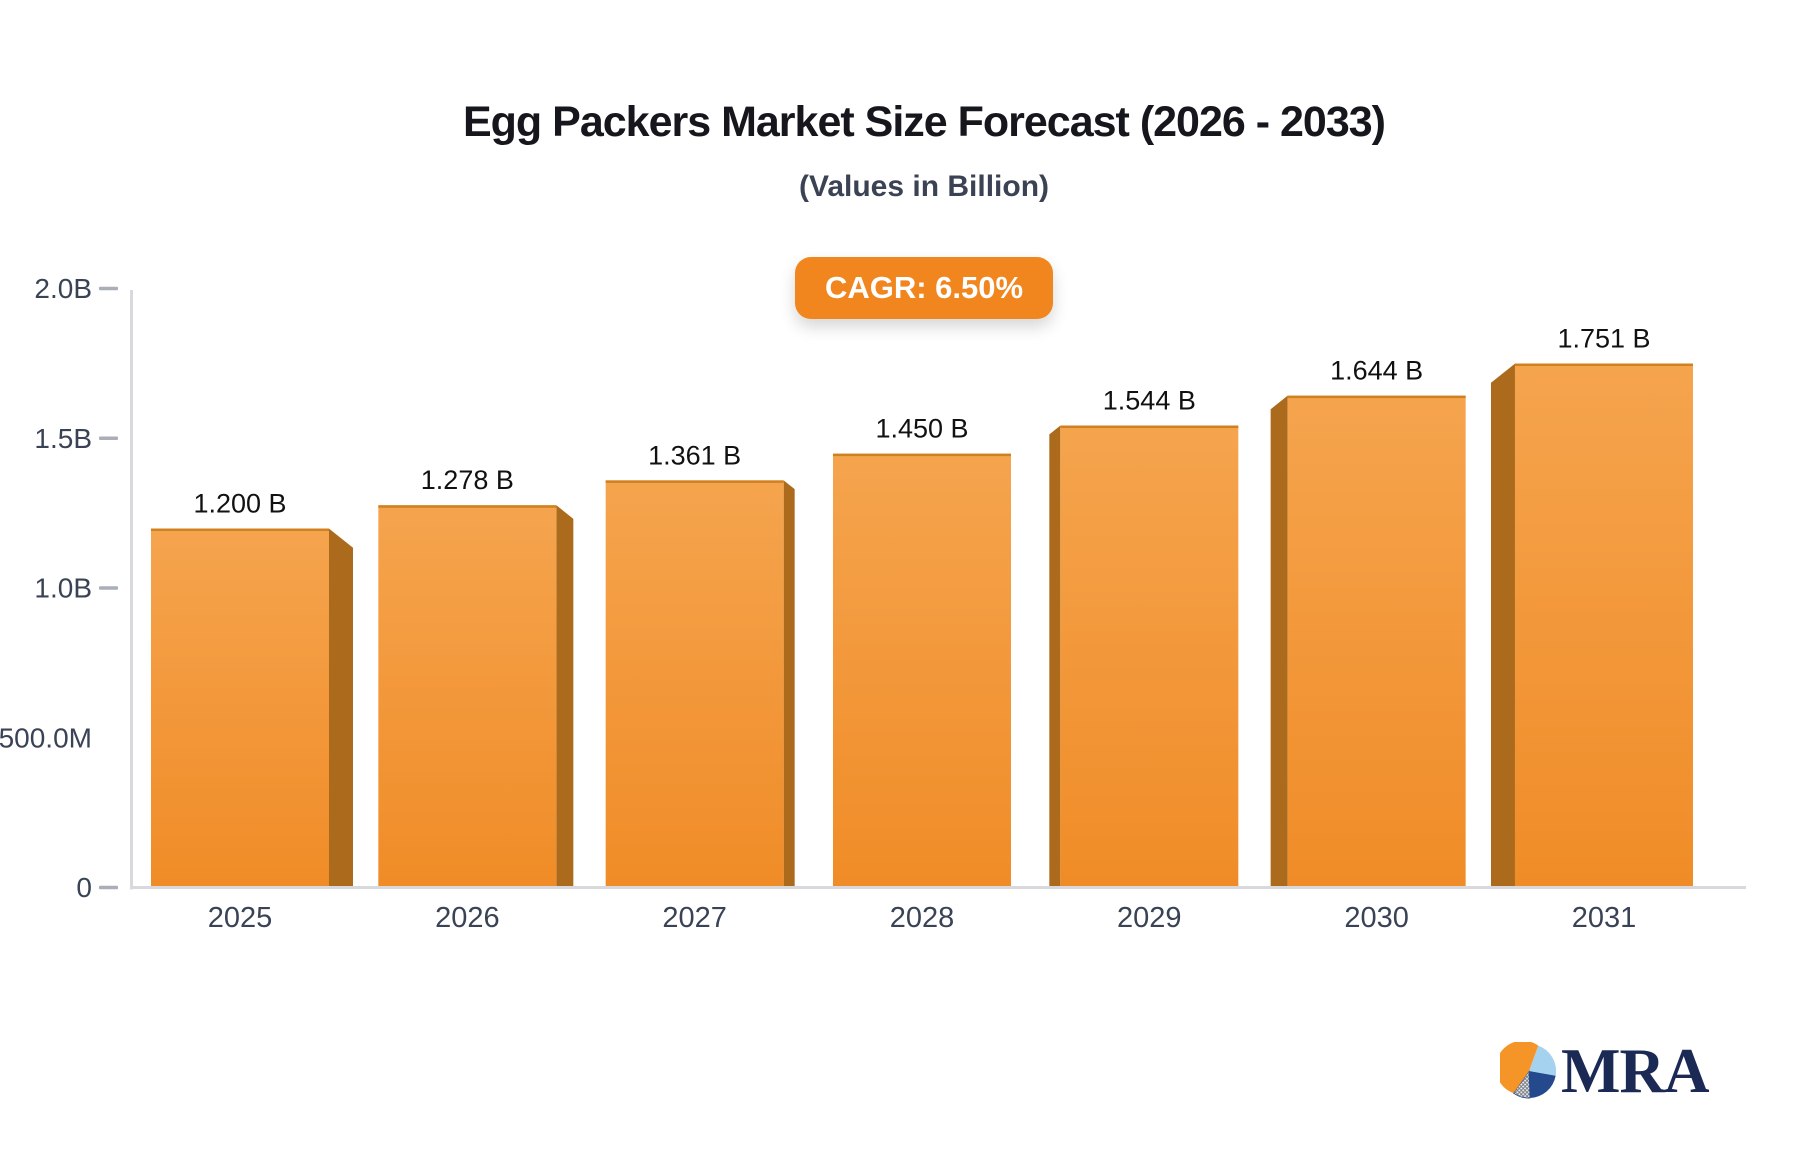 This screenshot has height=1156, width=1800. I want to click on mra-logo: MRA, so click(1604, 1071).